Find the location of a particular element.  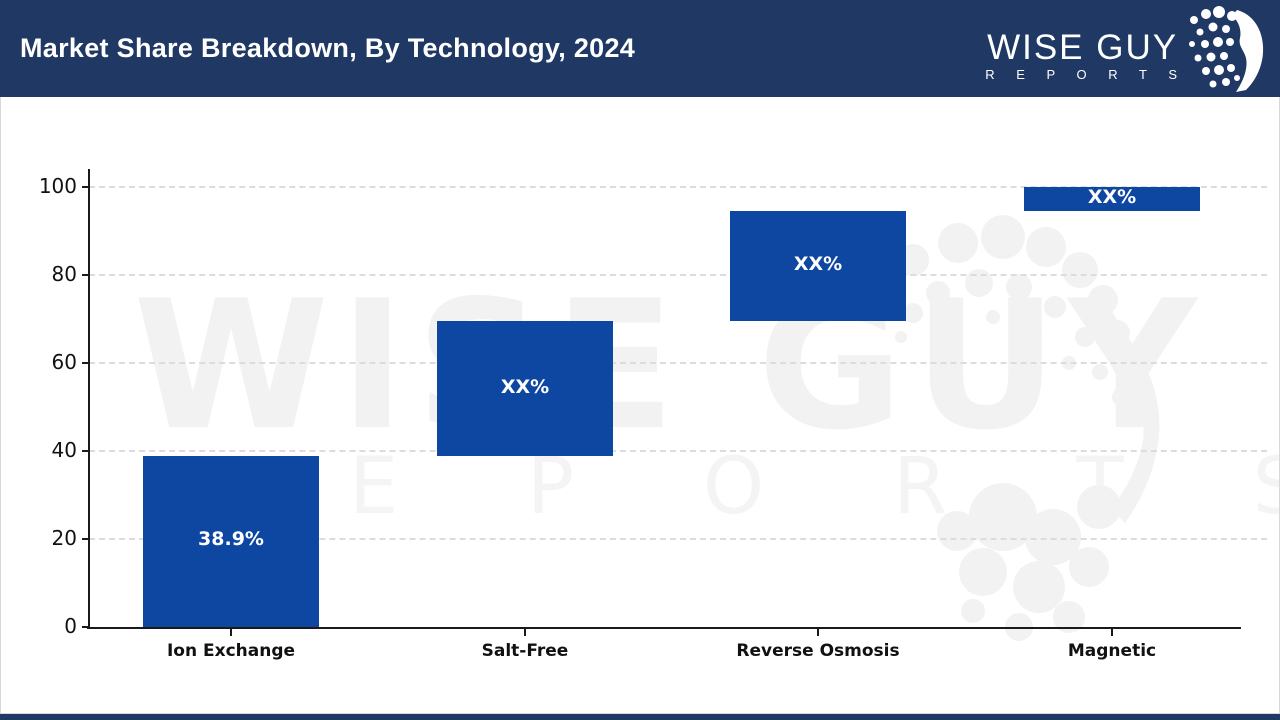

watermark-face-icon is located at coordinates (1020, 428).